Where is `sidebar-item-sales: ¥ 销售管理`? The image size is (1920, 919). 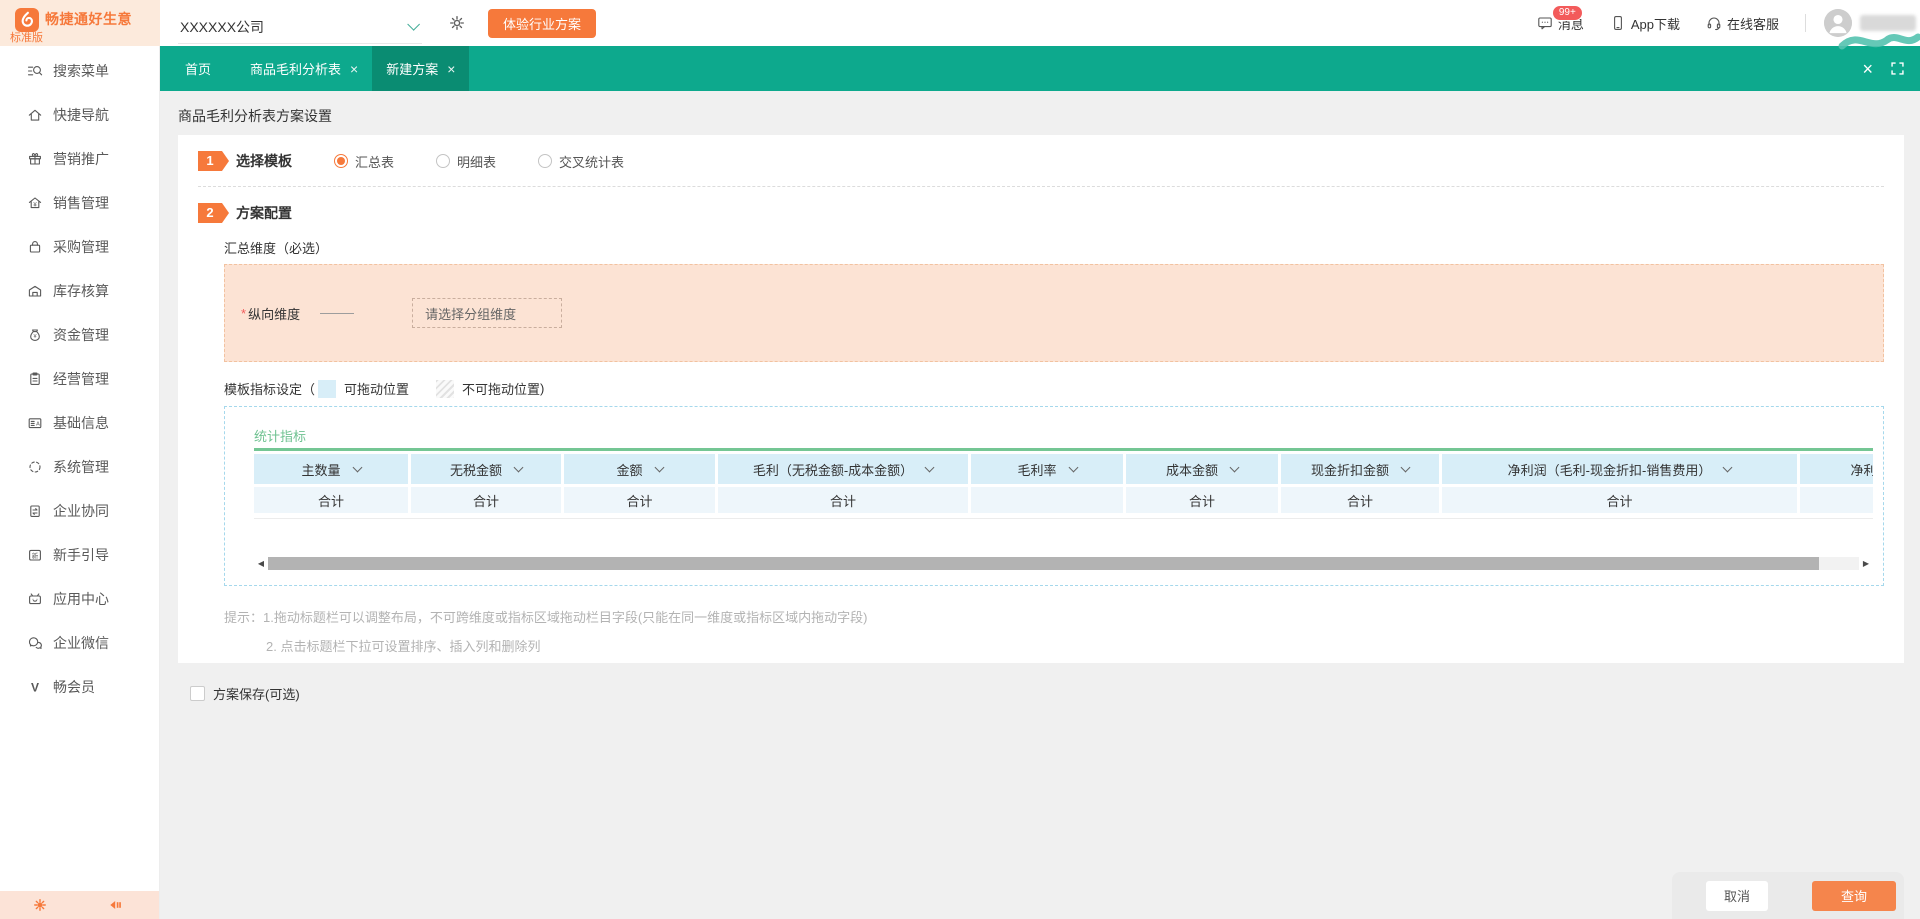 sidebar-item-sales: ¥ 销售管理 is located at coordinates (79, 203).